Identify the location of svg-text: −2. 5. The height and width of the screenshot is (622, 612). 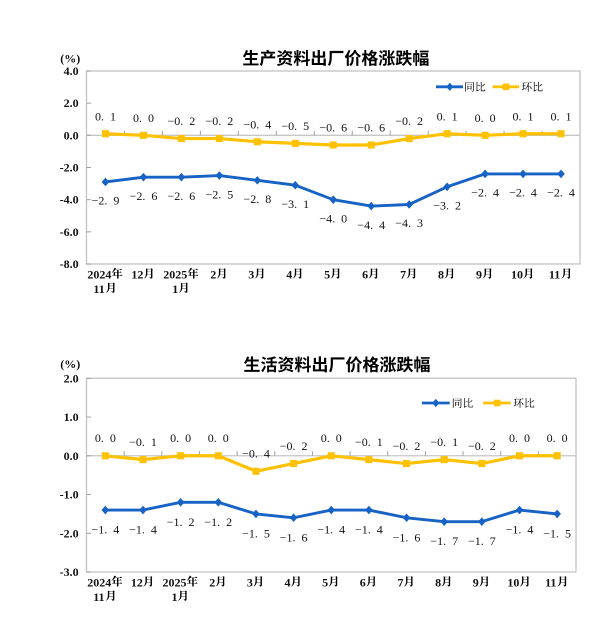
(219, 194).